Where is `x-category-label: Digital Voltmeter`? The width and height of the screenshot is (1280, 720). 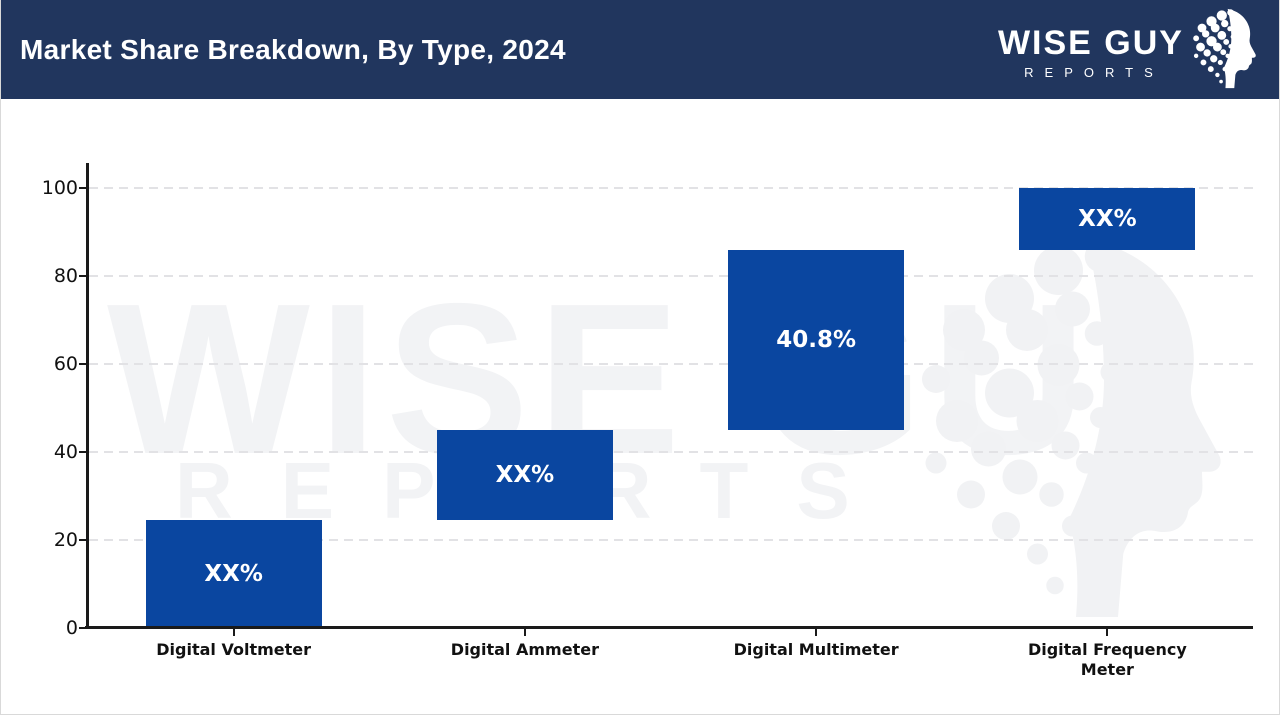 x-category-label: Digital Voltmeter is located at coordinates (233, 649).